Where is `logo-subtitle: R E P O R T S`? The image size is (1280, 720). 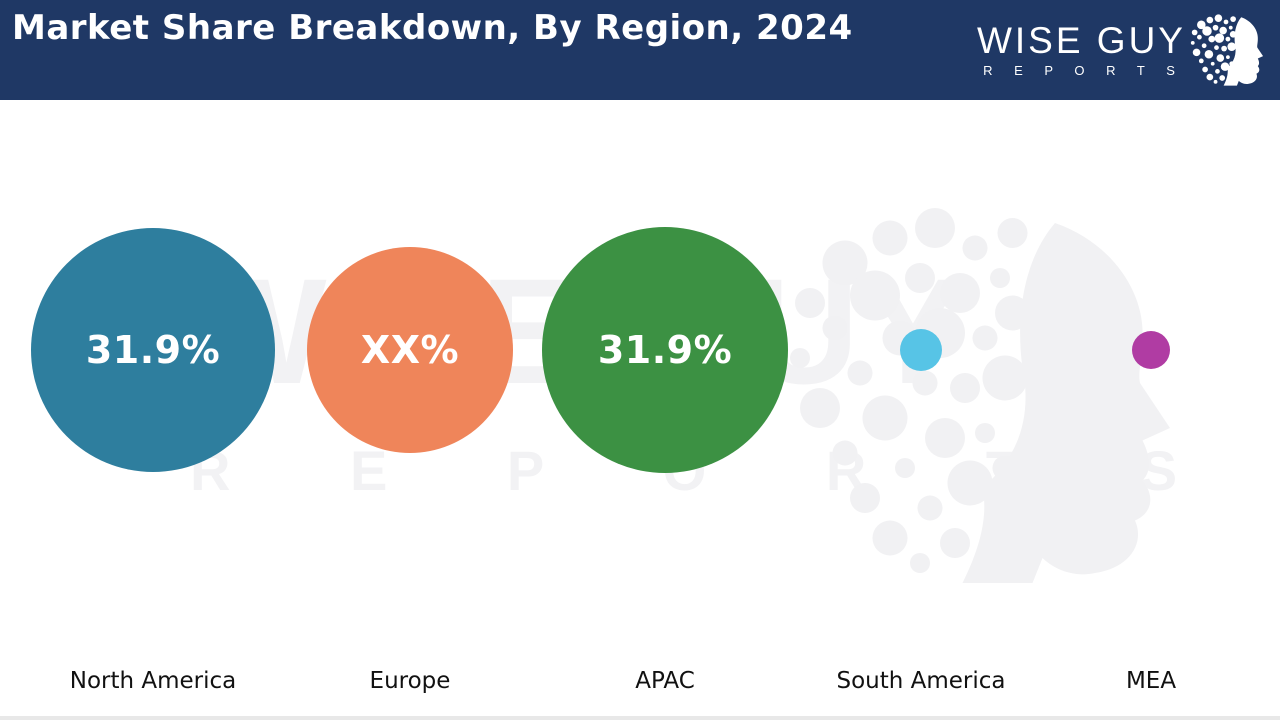 logo-subtitle: R E P O R T S is located at coordinates (1083, 71).